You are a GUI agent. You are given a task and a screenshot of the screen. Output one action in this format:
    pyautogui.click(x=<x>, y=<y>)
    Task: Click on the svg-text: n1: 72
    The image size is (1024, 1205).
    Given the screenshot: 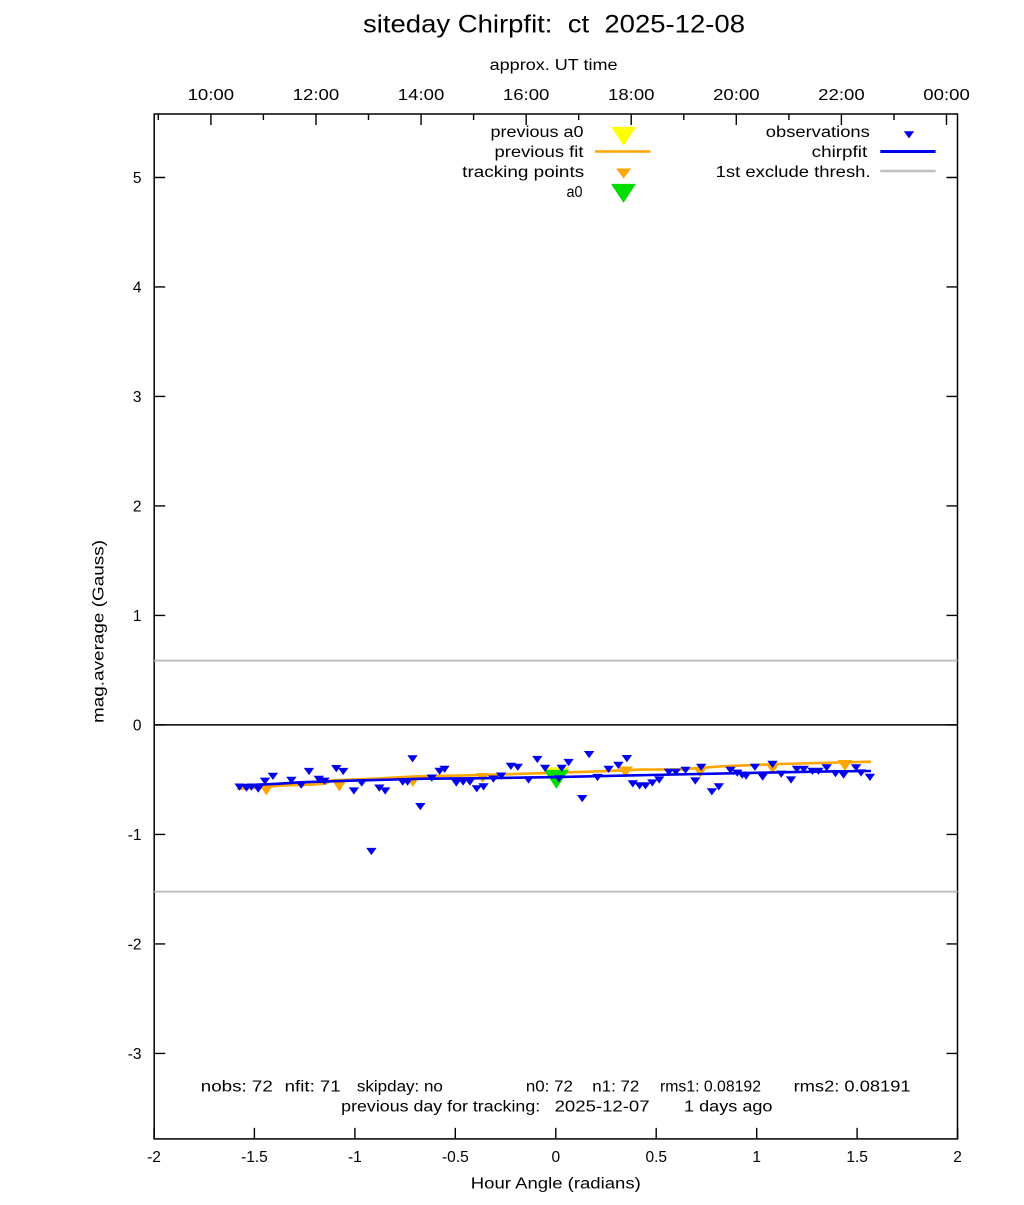 What is the action you would take?
    pyautogui.click(x=615, y=1086)
    